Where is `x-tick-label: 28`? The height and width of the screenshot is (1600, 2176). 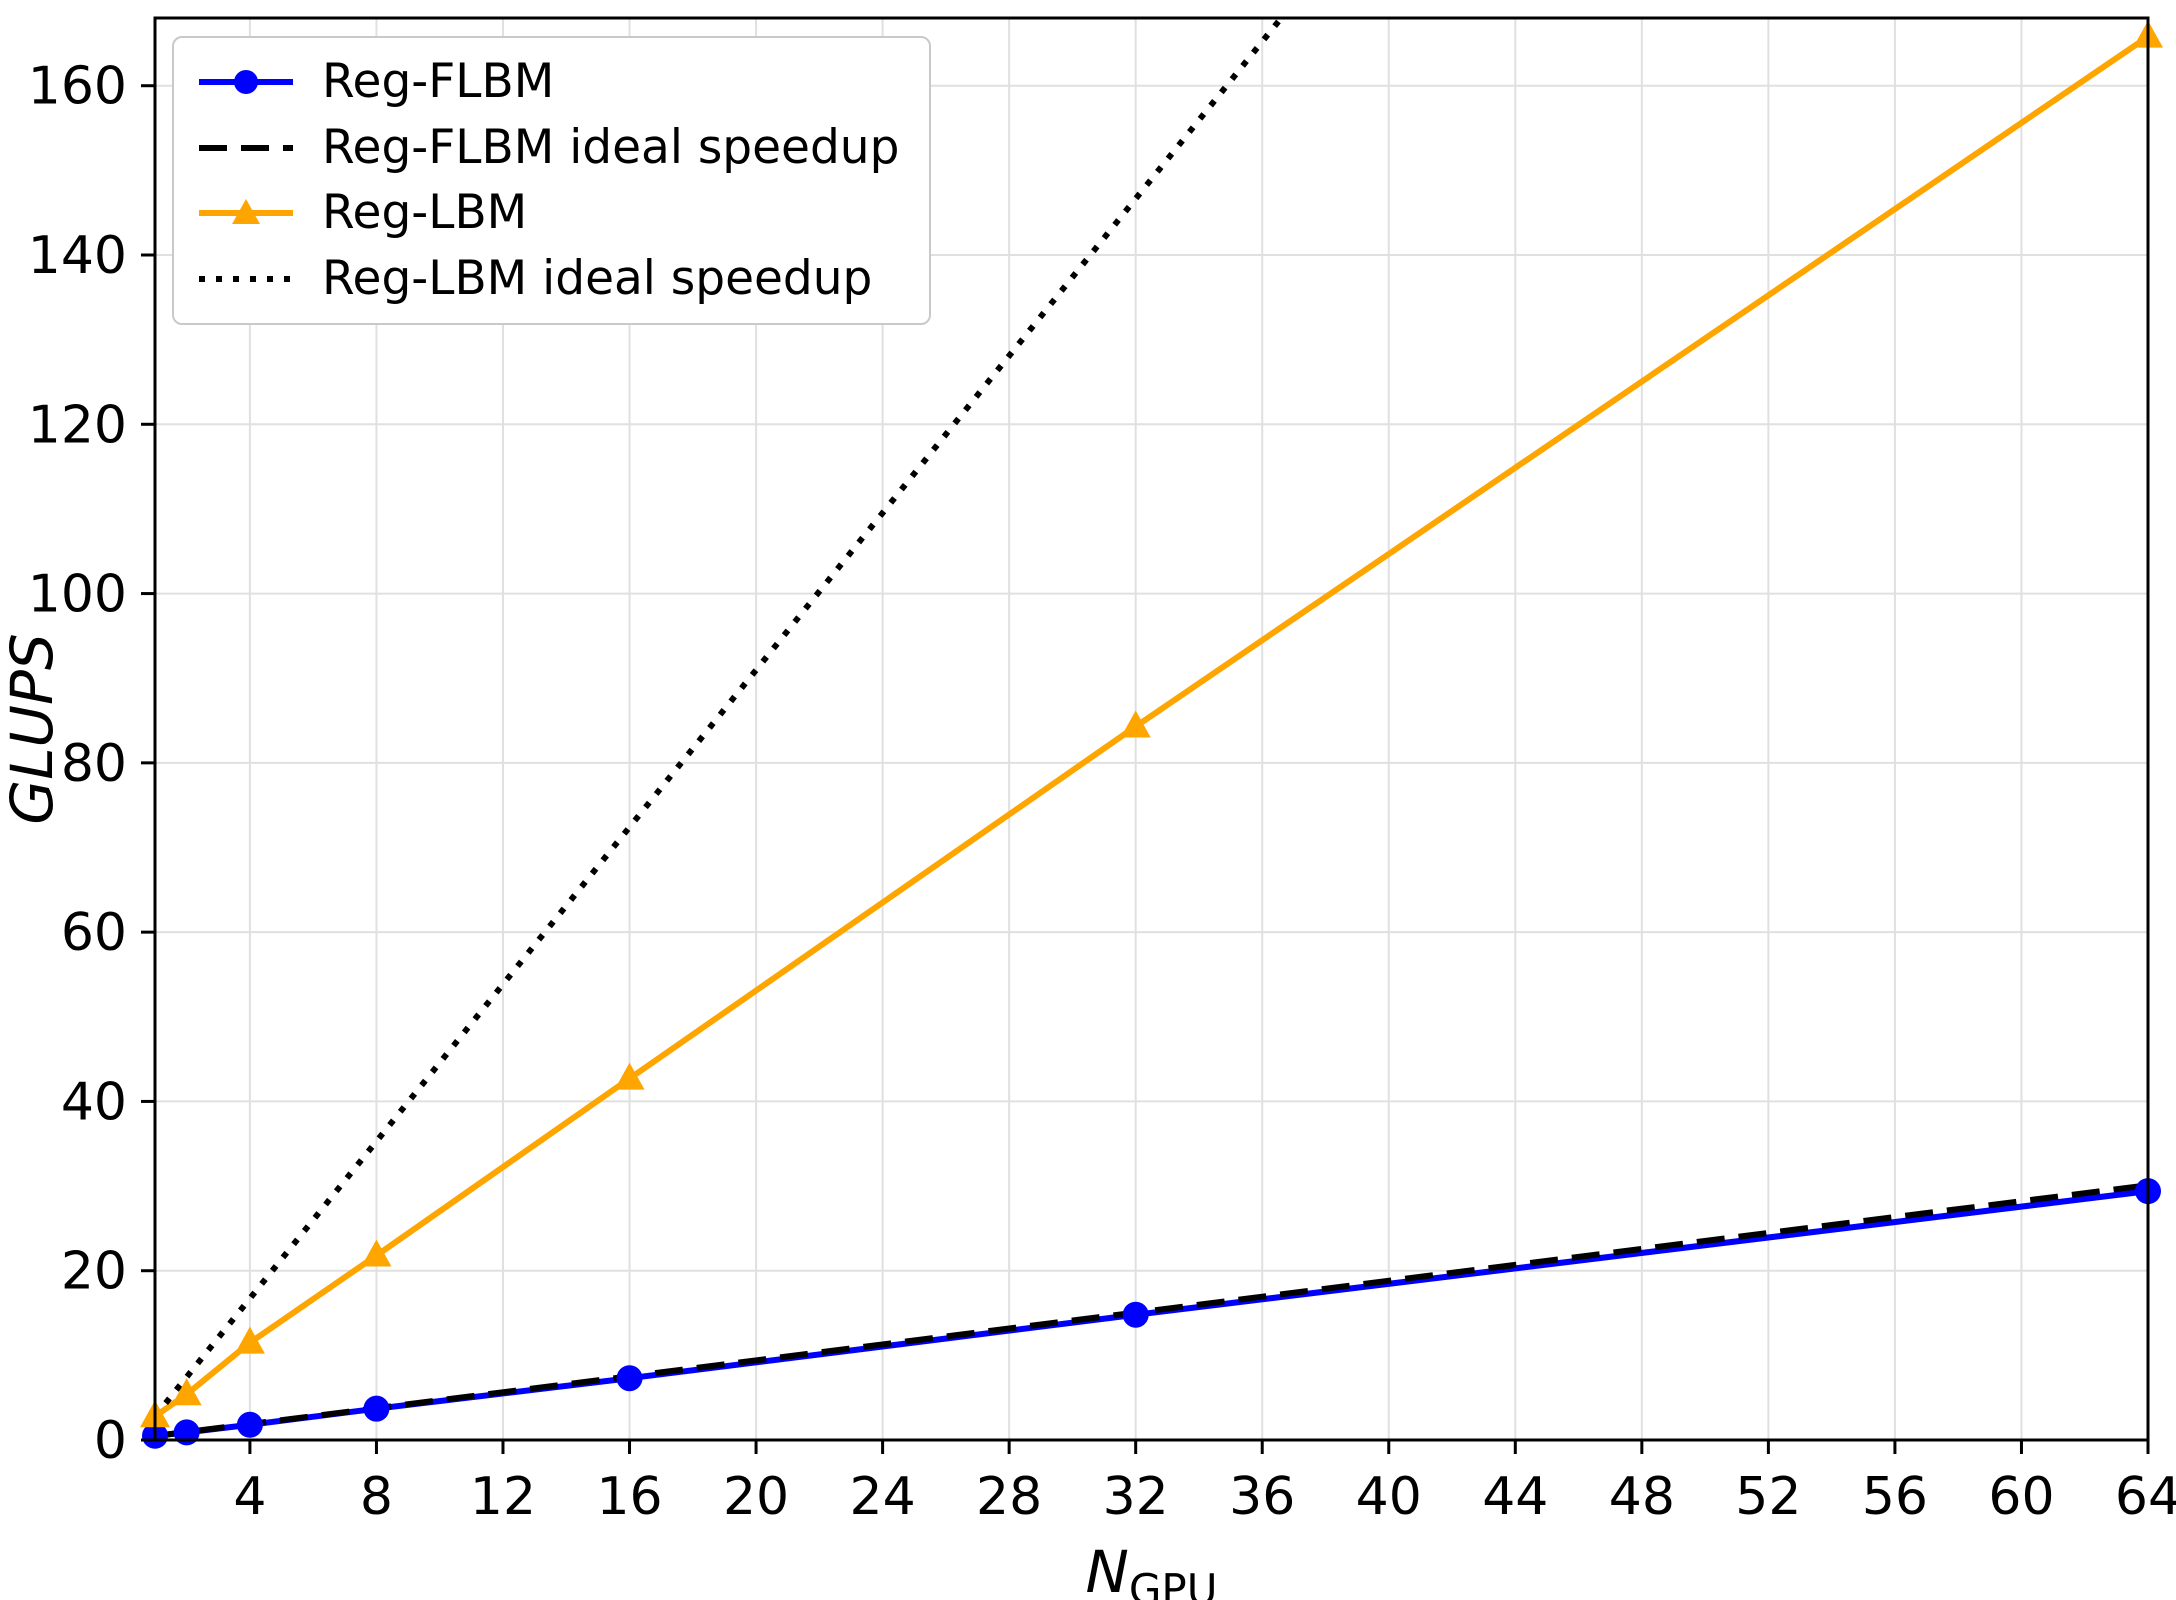 x-tick-label: 28 is located at coordinates (1009, 1497).